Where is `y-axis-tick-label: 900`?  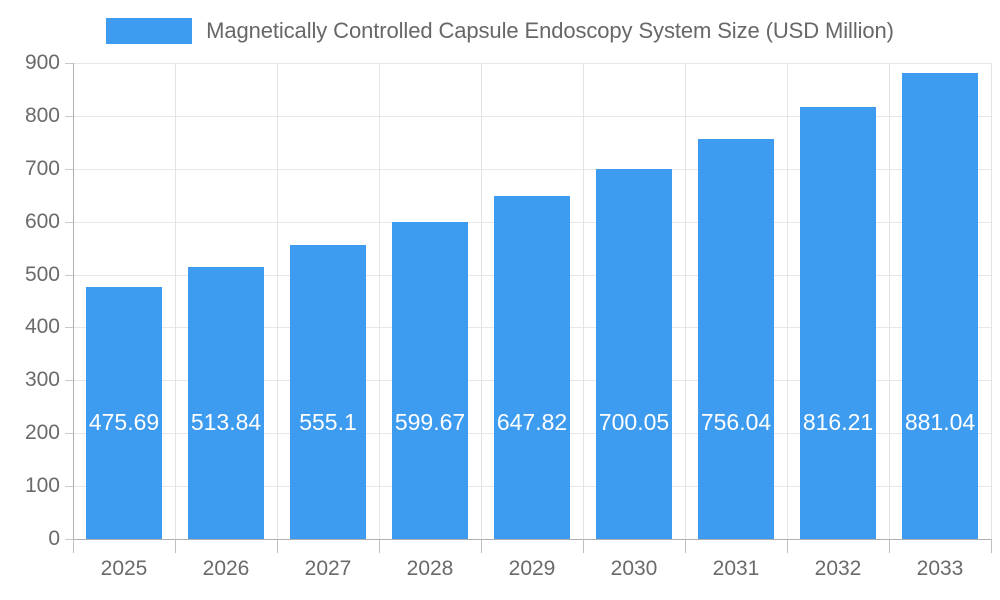 y-axis-tick-label: 900 is located at coordinates (42, 62).